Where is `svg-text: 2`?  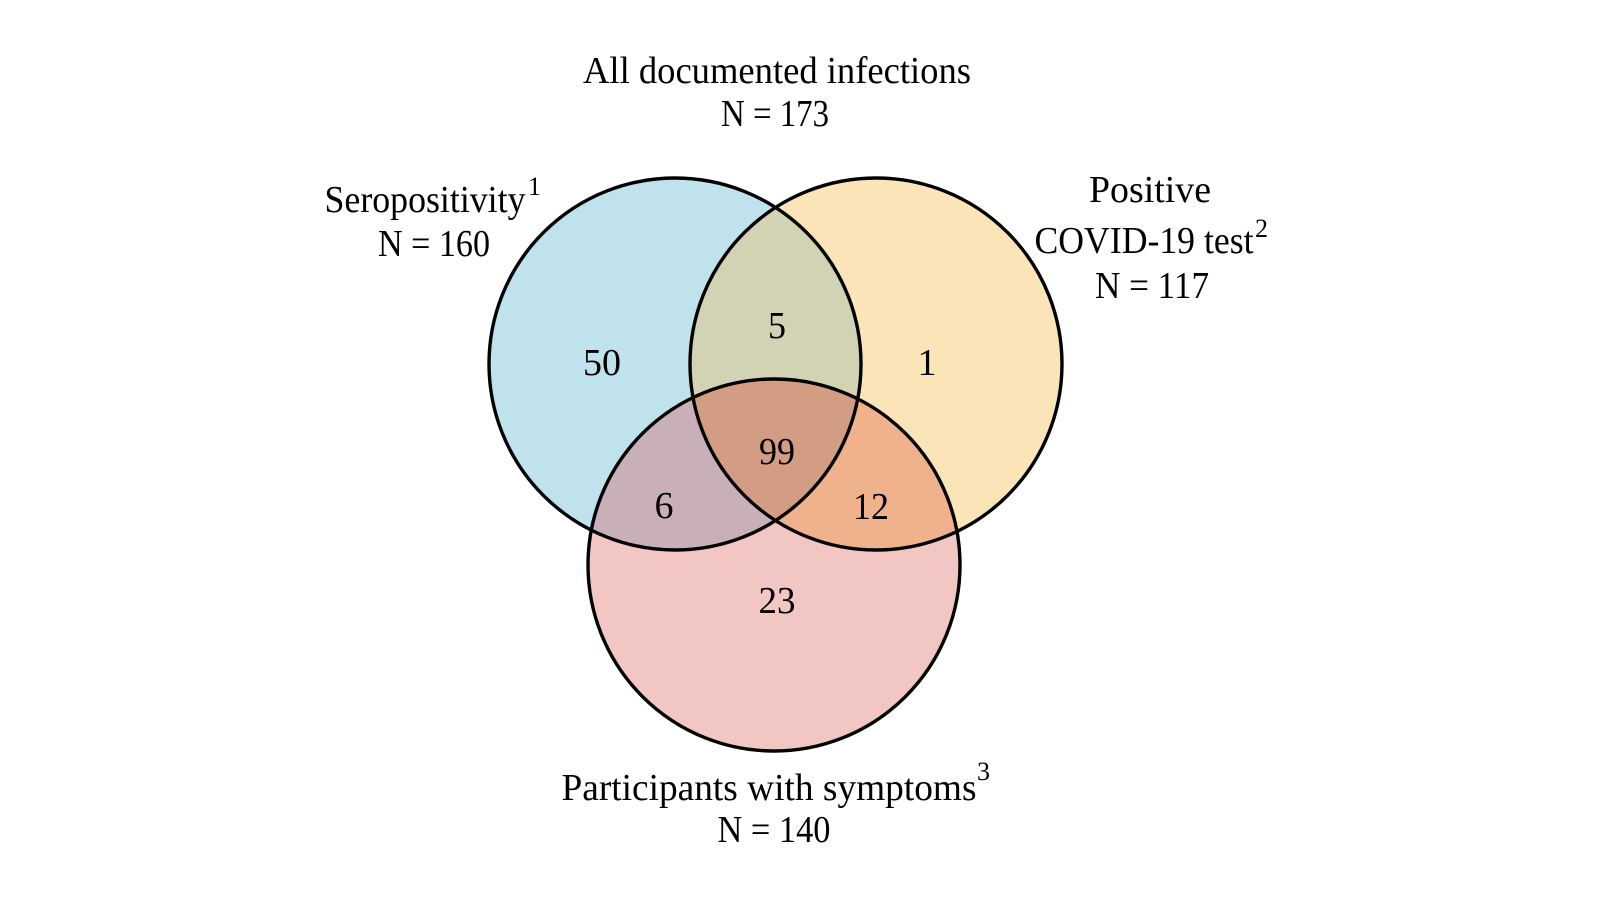 svg-text: 2 is located at coordinates (1261, 228).